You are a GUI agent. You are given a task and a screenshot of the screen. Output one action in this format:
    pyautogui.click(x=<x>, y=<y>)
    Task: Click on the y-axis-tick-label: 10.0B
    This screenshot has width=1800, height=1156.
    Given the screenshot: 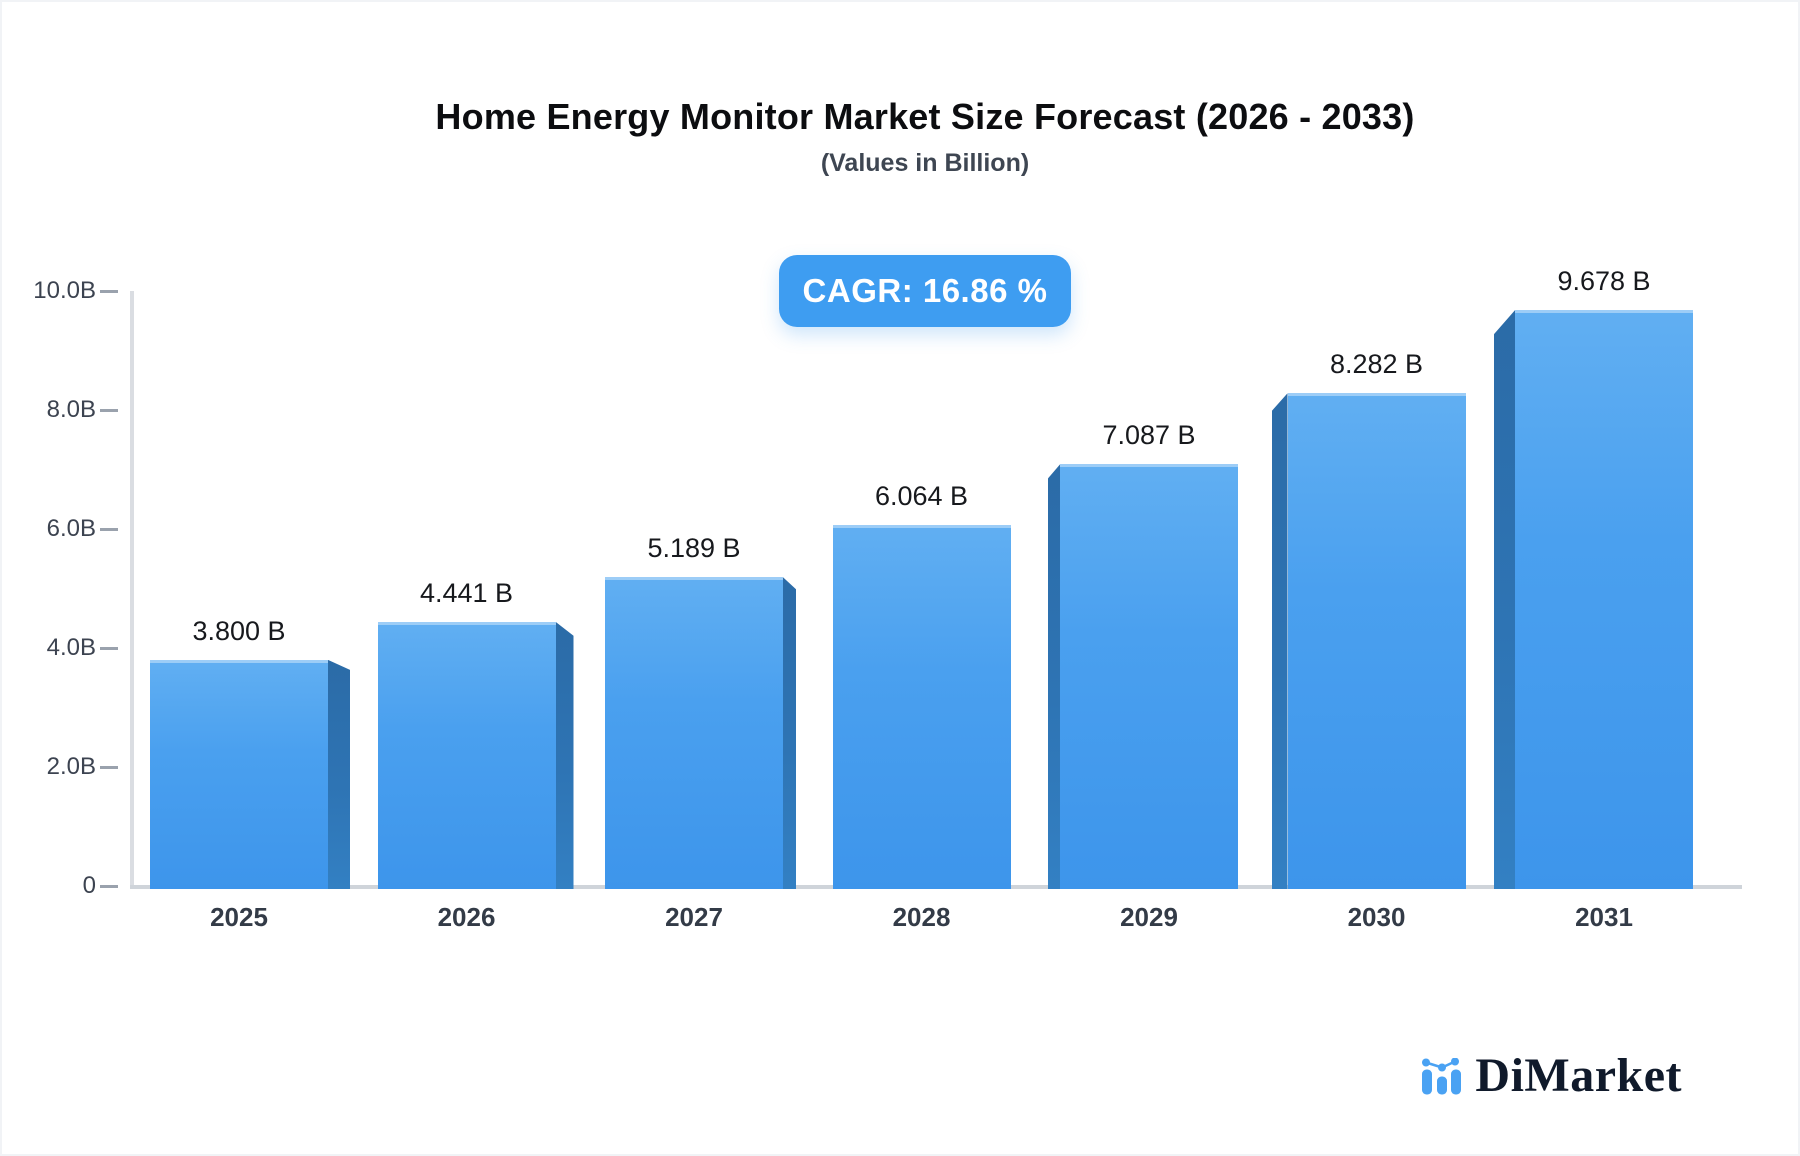 What is the action you would take?
    pyautogui.click(x=64, y=290)
    